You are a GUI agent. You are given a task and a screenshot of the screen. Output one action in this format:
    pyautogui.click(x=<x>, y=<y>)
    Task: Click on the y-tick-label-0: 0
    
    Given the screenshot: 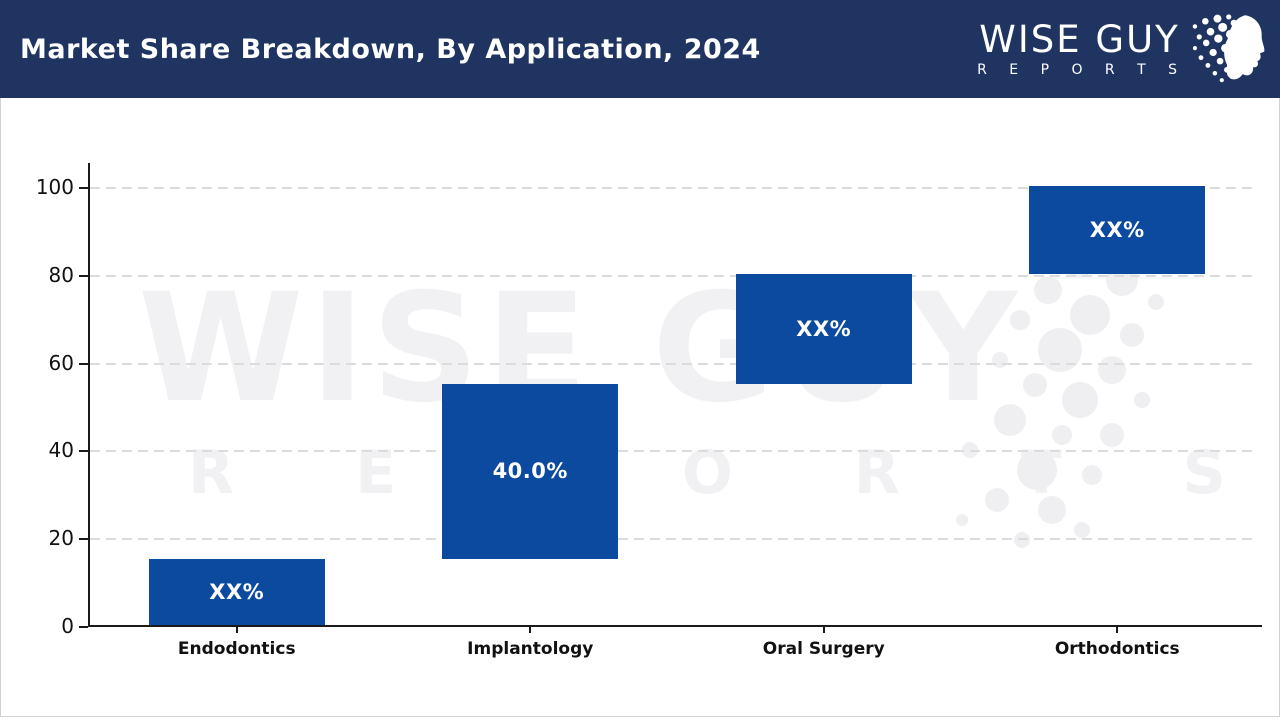 What is the action you would take?
    pyautogui.click(x=67, y=626)
    